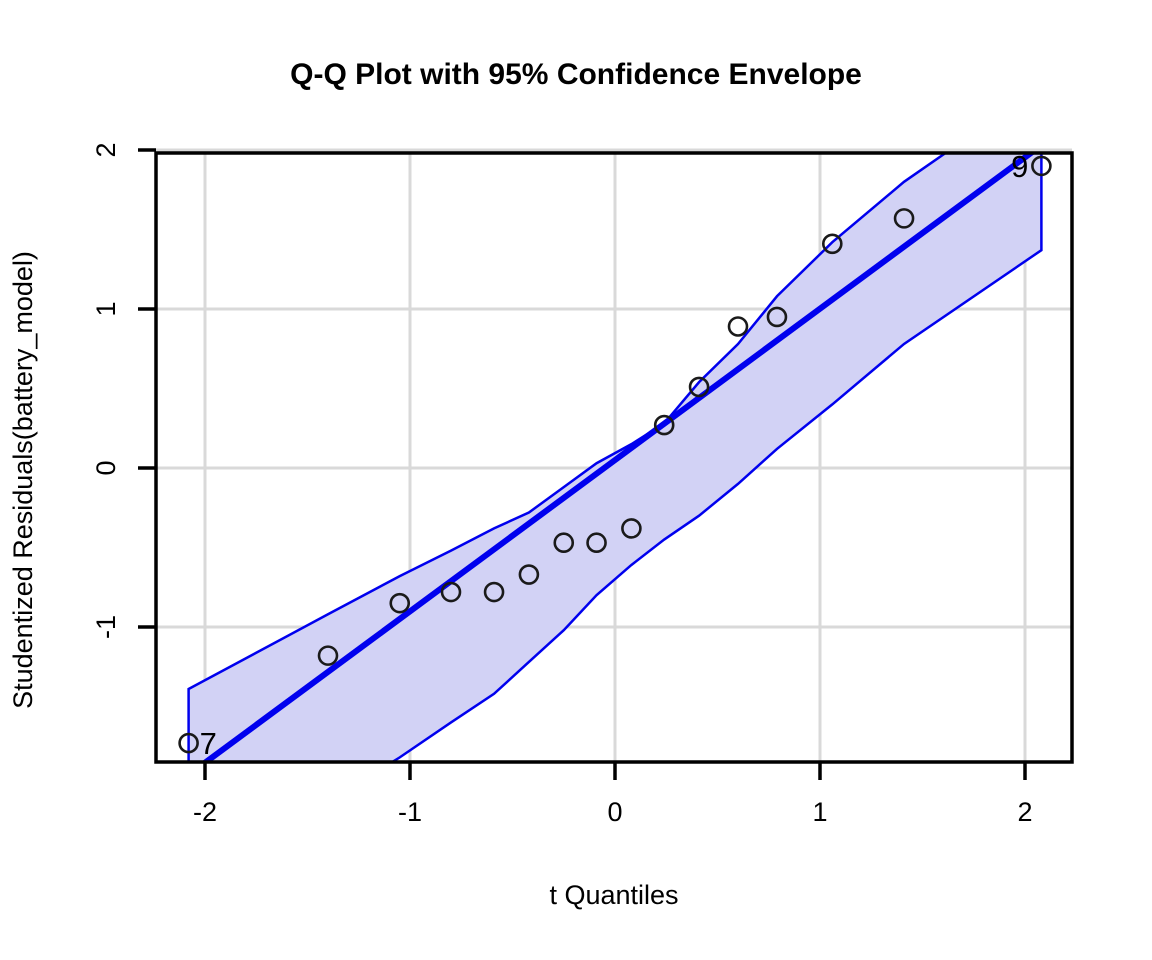  What do you see at coordinates (615, 812) in the screenshot?
I see `x-tick-label: 0` at bounding box center [615, 812].